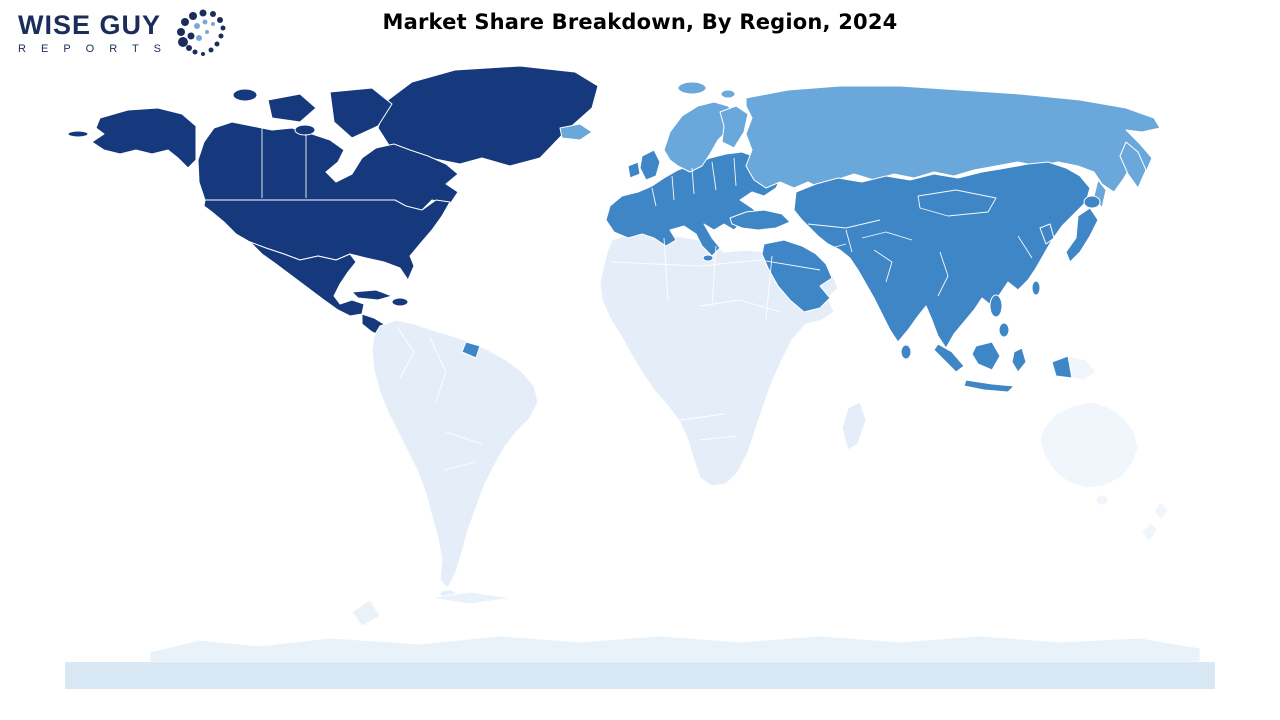 The width and height of the screenshot is (1280, 720). I want to click on island-cuba, so click(372, 295).